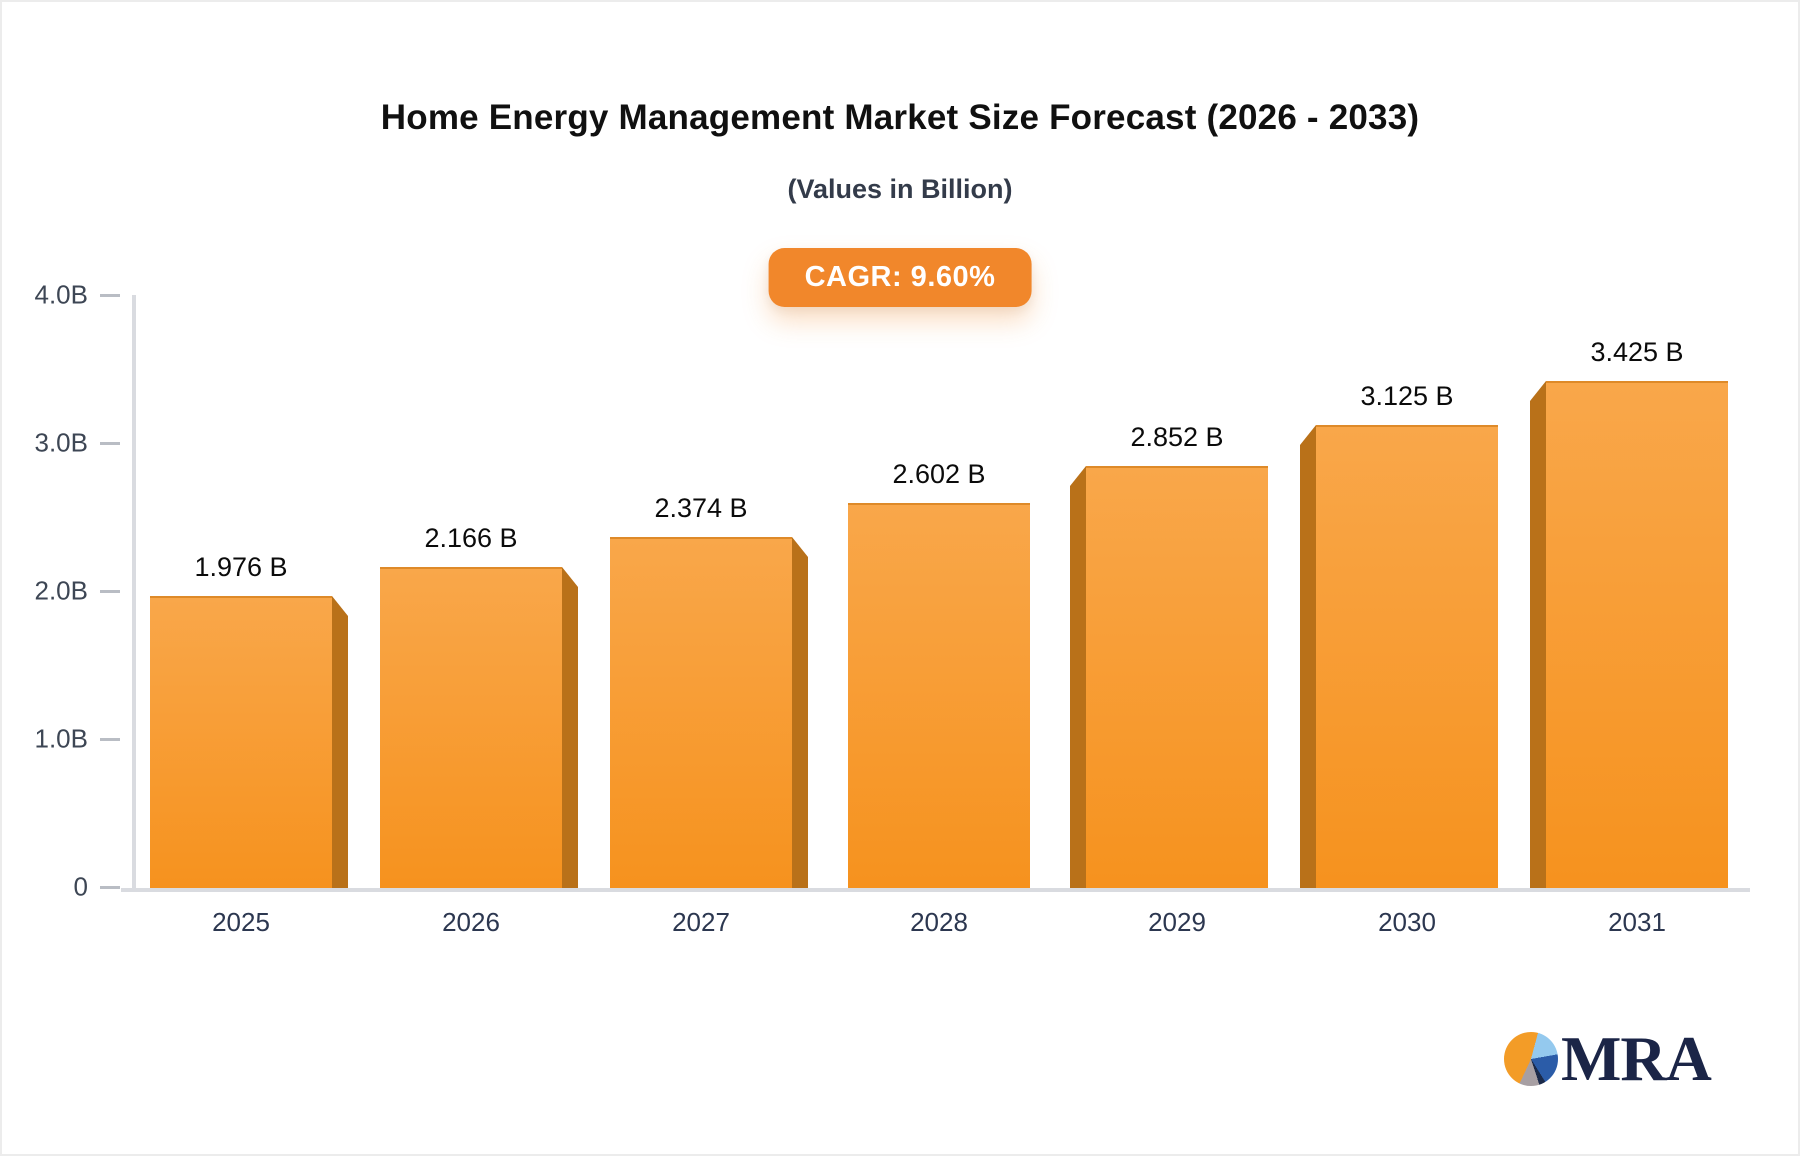  Describe the element at coordinates (701, 922) in the screenshot. I see `x-axis-label: 2027` at that location.